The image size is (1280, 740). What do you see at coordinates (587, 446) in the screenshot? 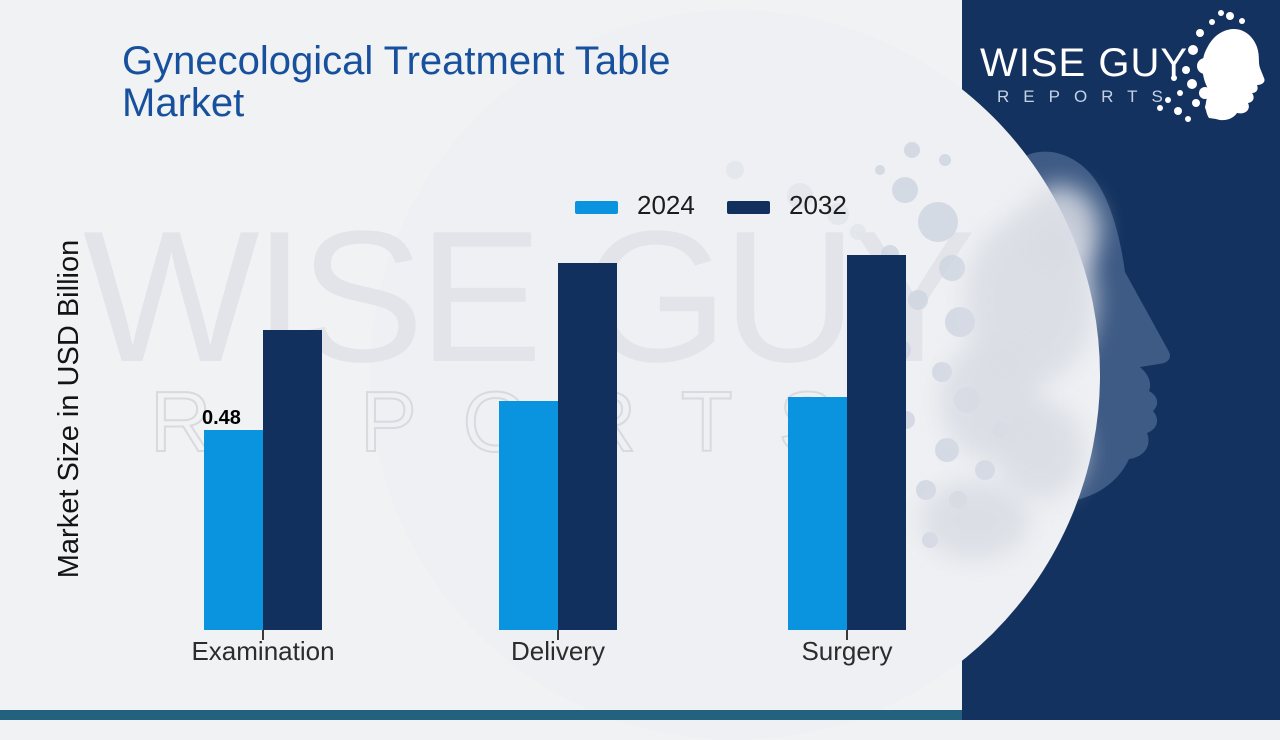
I see `bar-delivery-2032` at bounding box center [587, 446].